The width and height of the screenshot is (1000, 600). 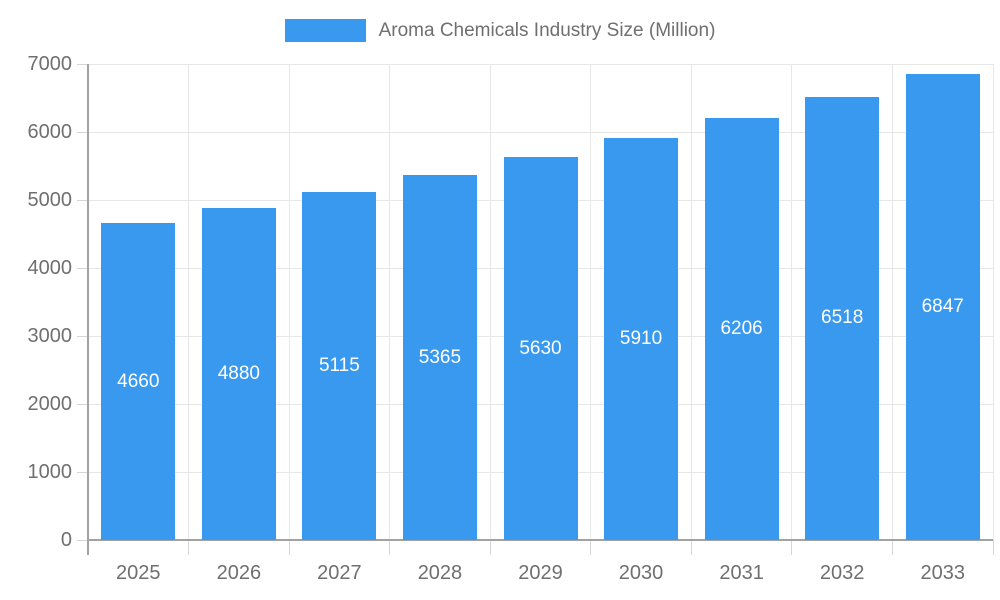 What do you see at coordinates (50, 336) in the screenshot?
I see `y-axis-label: 3000` at bounding box center [50, 336].